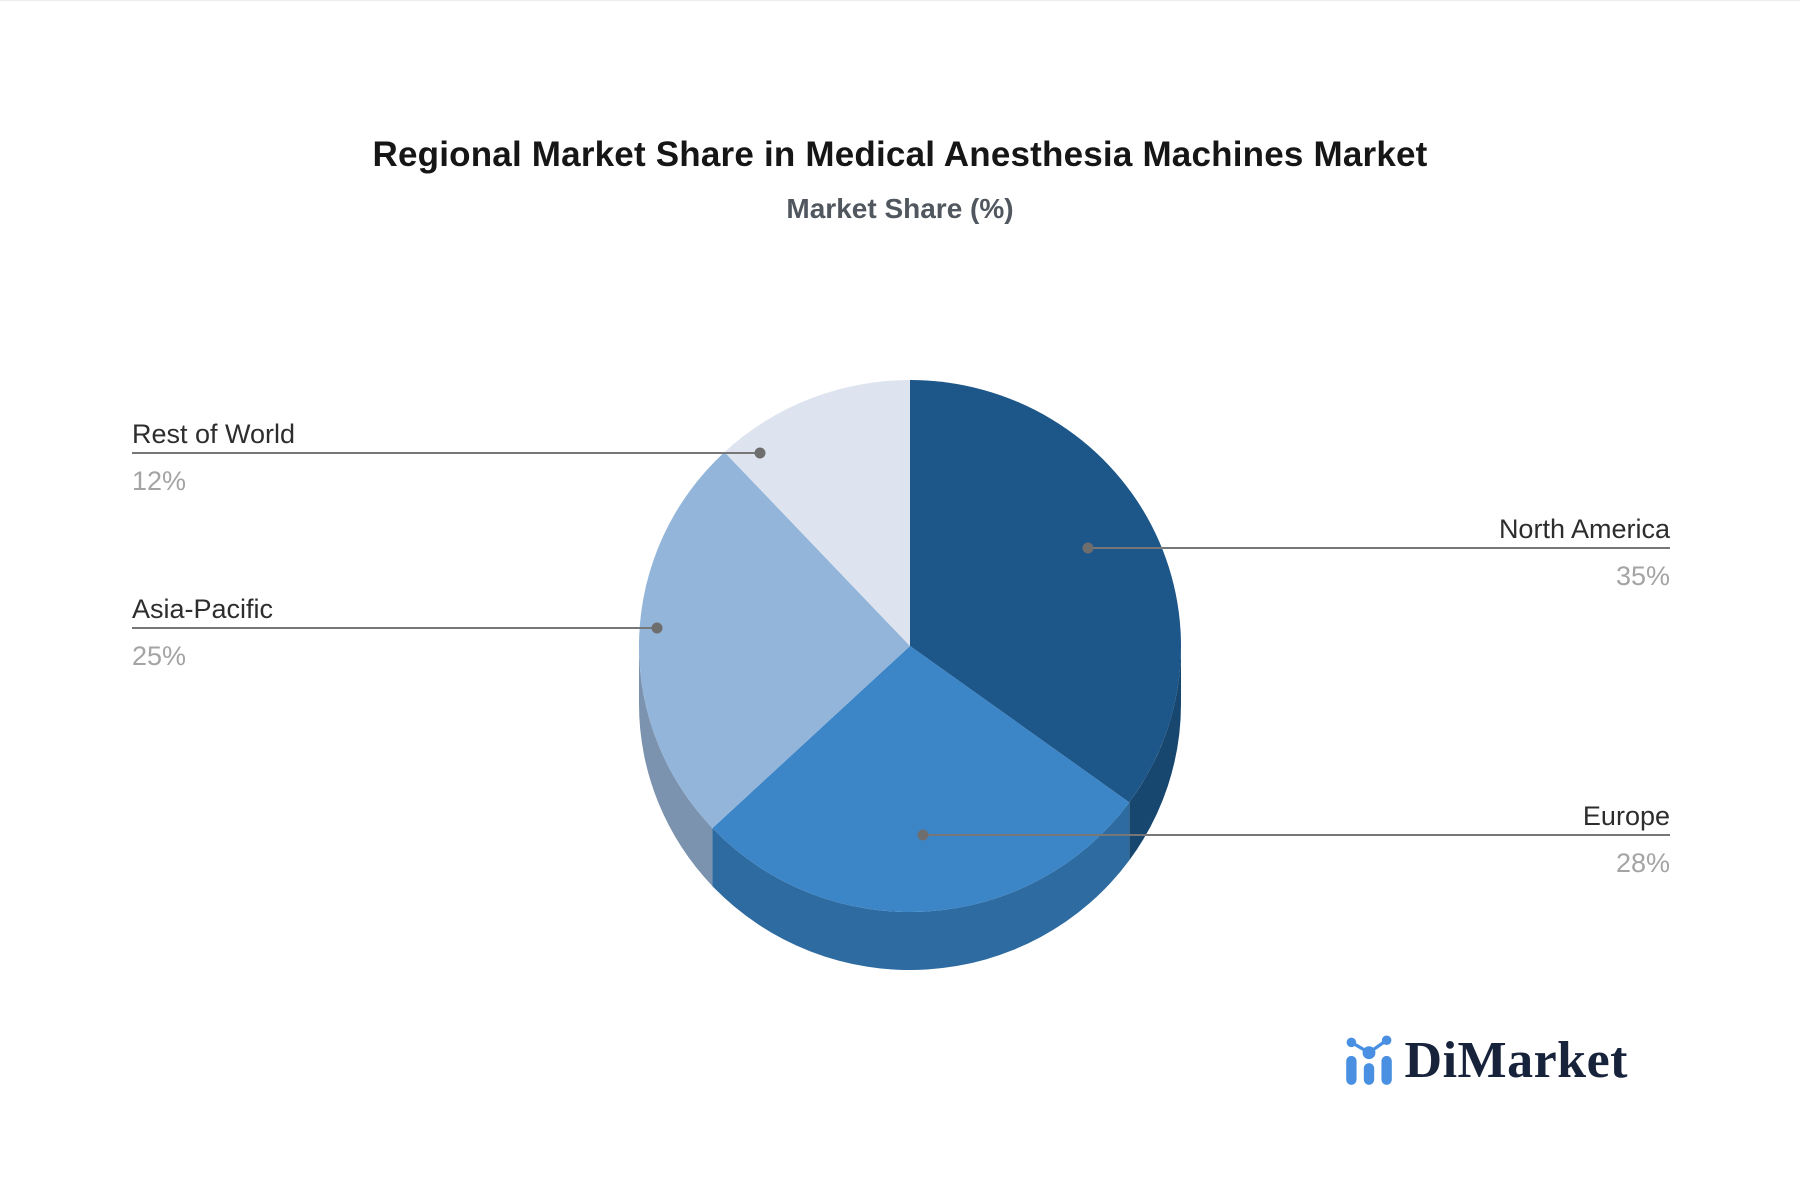 Image resolution: width=1800 pixels, height=1197 pixels. I want to click on label-dot-north-america, so click(1088, 548).